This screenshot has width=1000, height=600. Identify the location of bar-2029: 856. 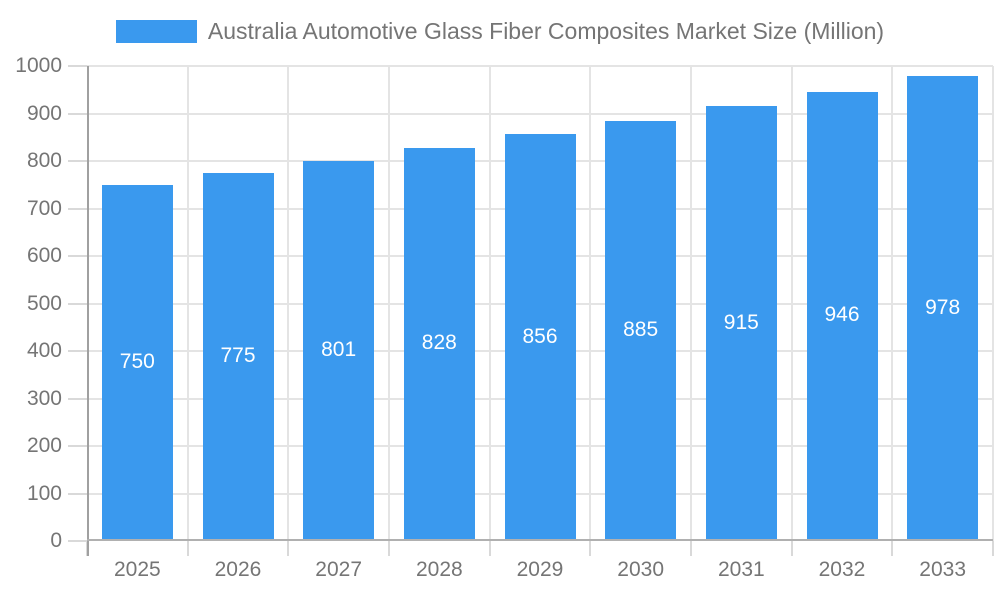
(540, 336).